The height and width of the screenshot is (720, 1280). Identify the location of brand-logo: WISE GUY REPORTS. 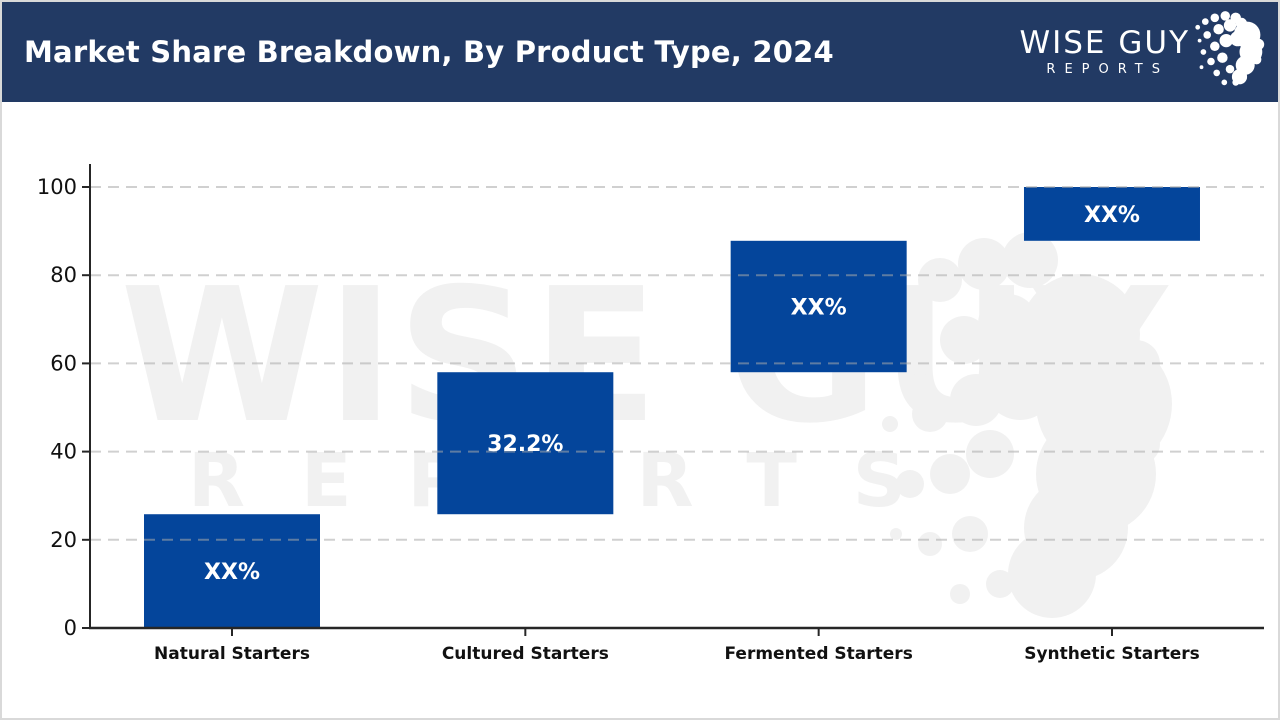
(1143, 52).